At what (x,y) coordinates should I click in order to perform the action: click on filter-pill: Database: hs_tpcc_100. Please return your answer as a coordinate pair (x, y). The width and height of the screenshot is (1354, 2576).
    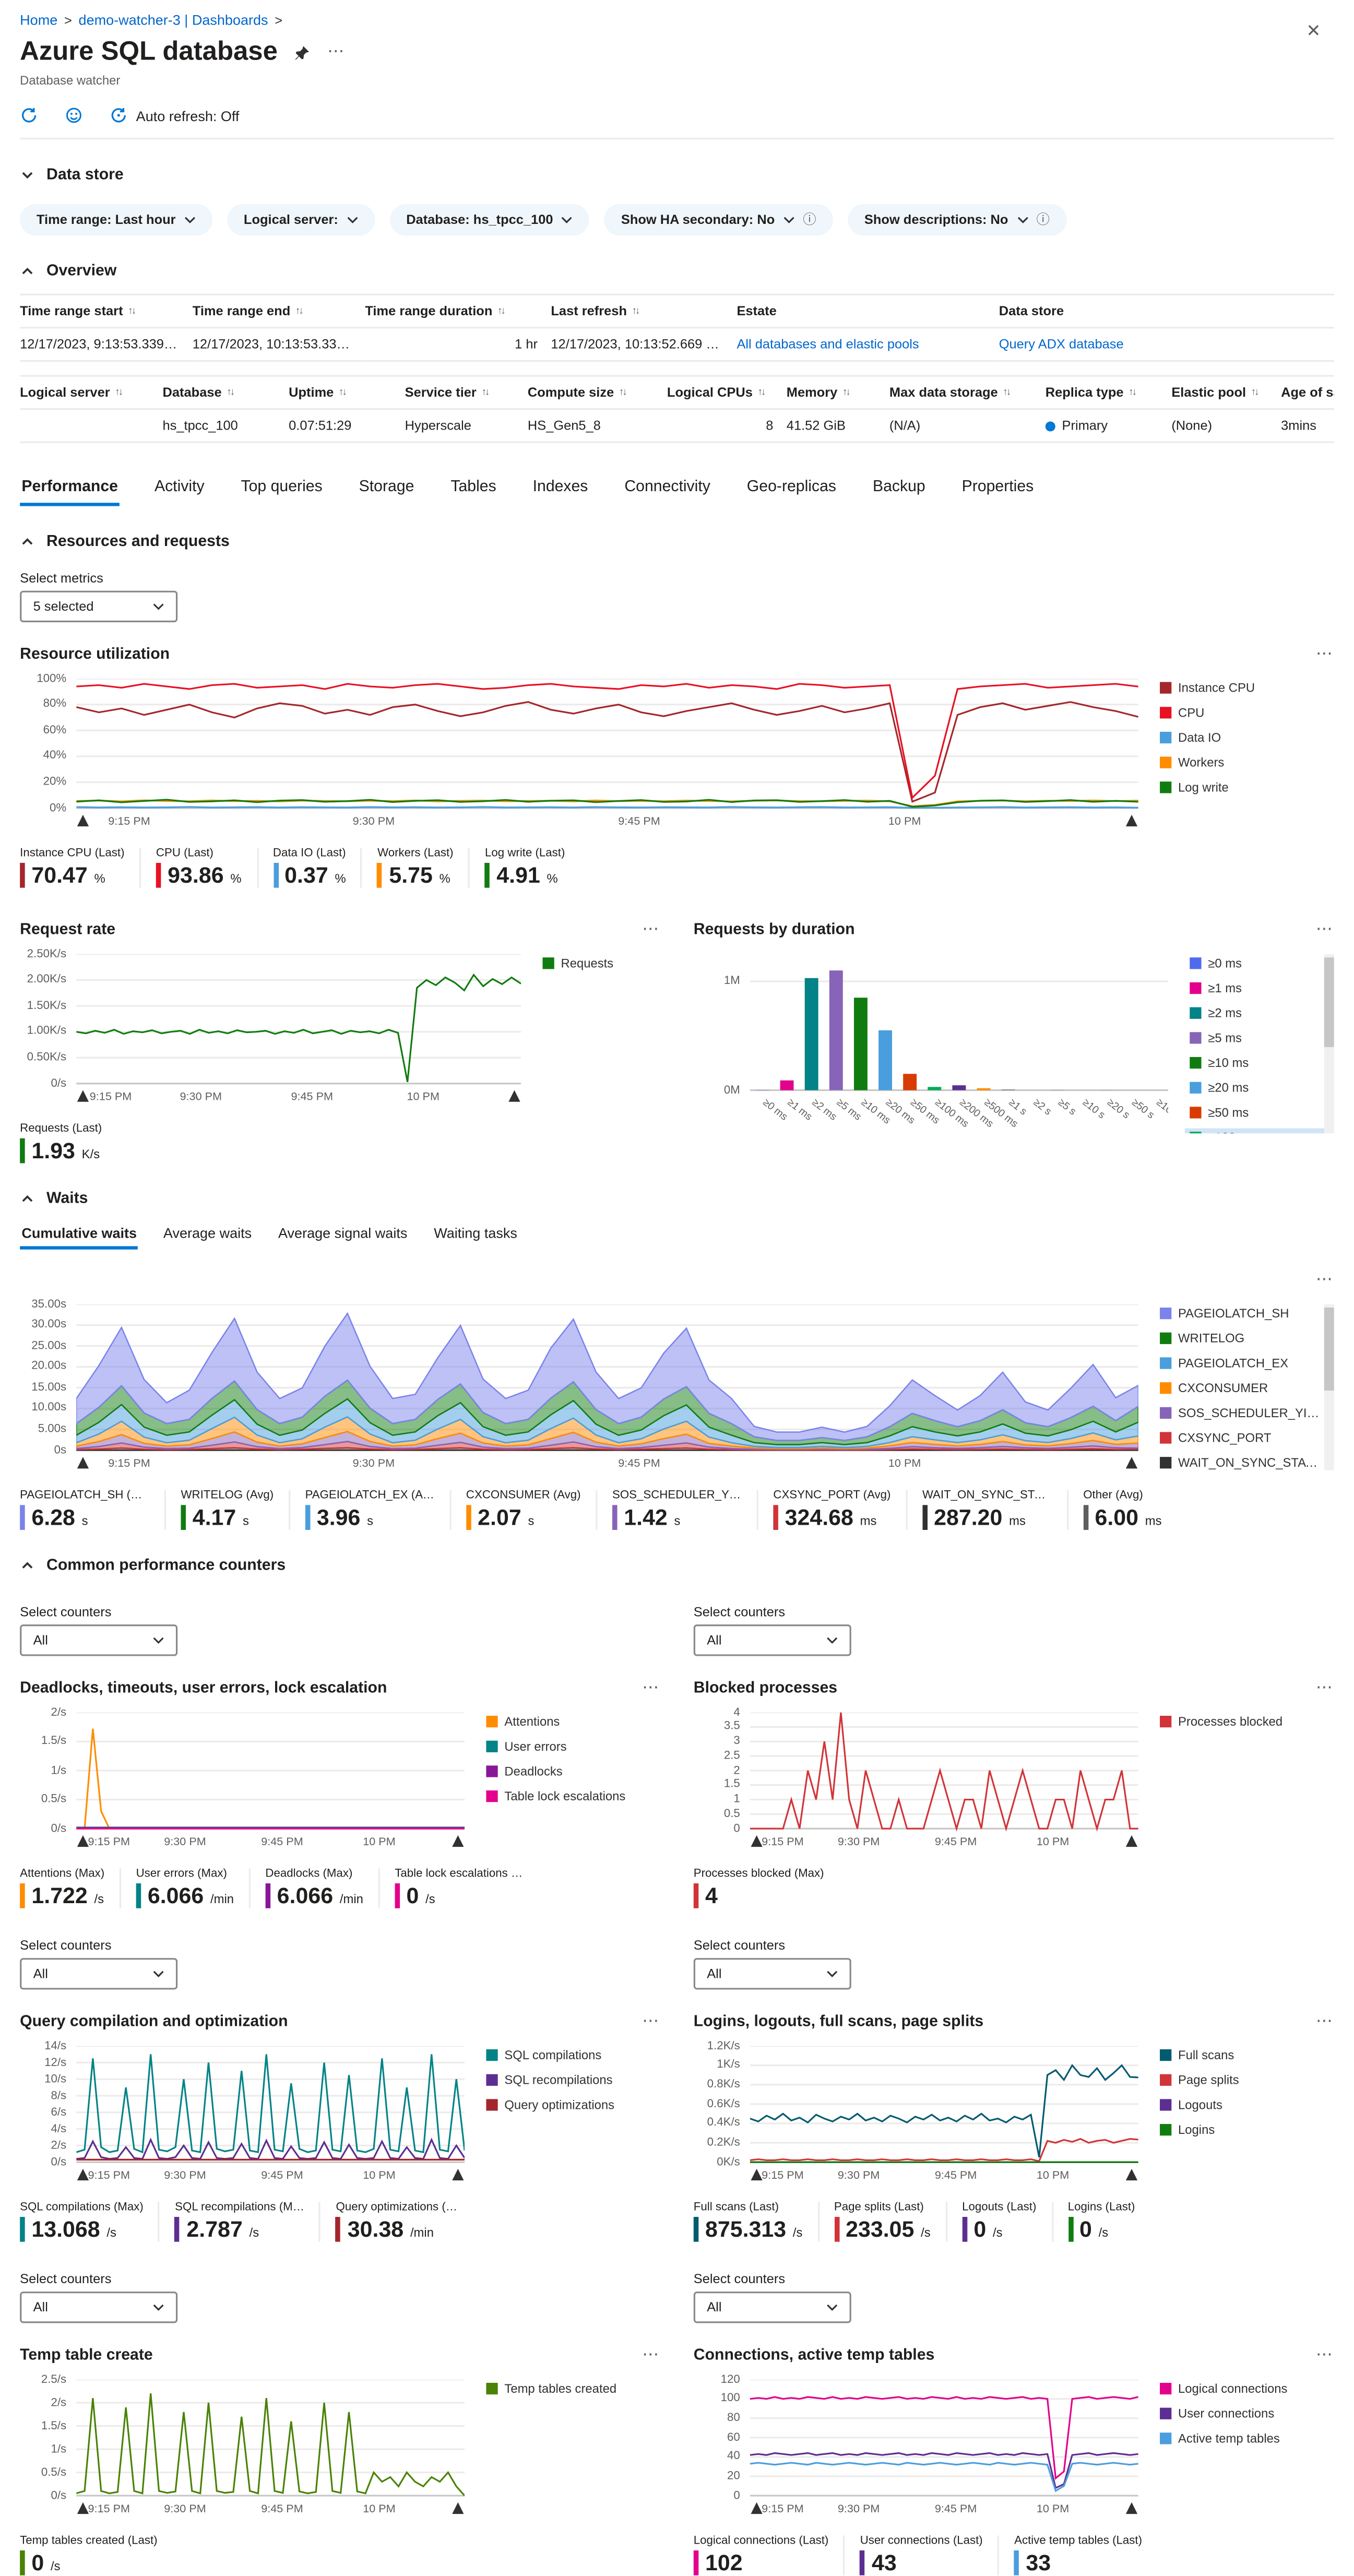
    Looking at the image, I should click on (490, 220).